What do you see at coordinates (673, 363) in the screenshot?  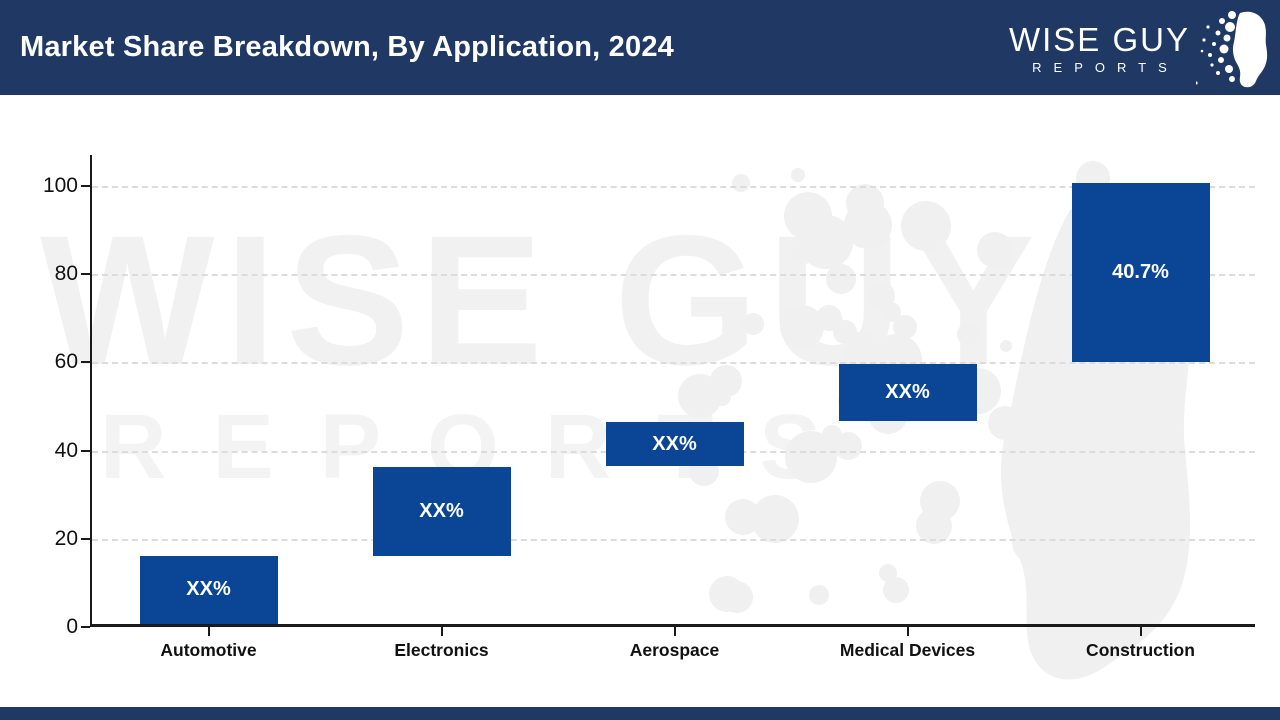 I see `gridline-y60` at bounding box center [673, 363].